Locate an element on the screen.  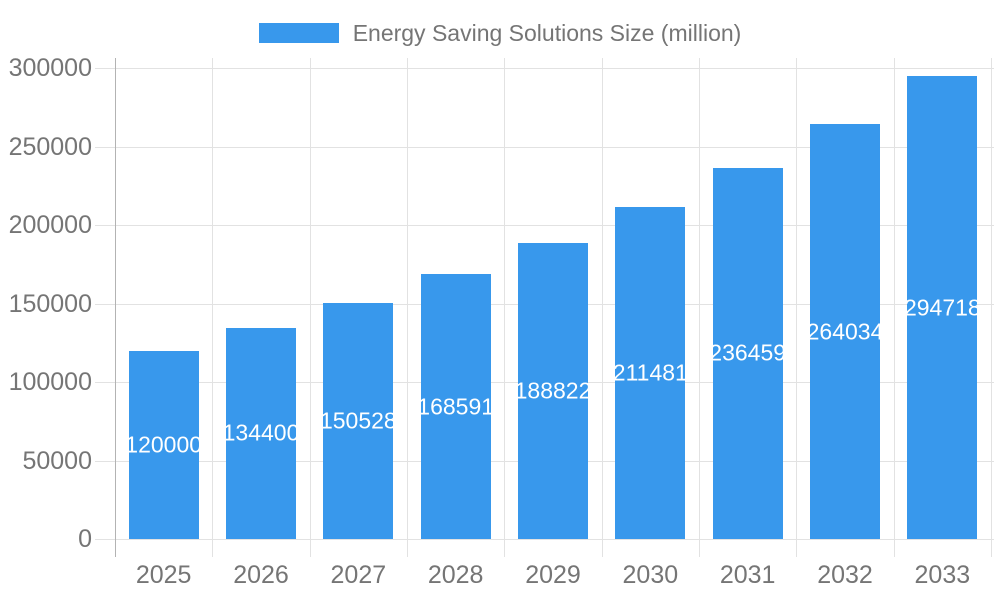
x-axis-tick-label: 2031 is located at coordinates (747, 575).